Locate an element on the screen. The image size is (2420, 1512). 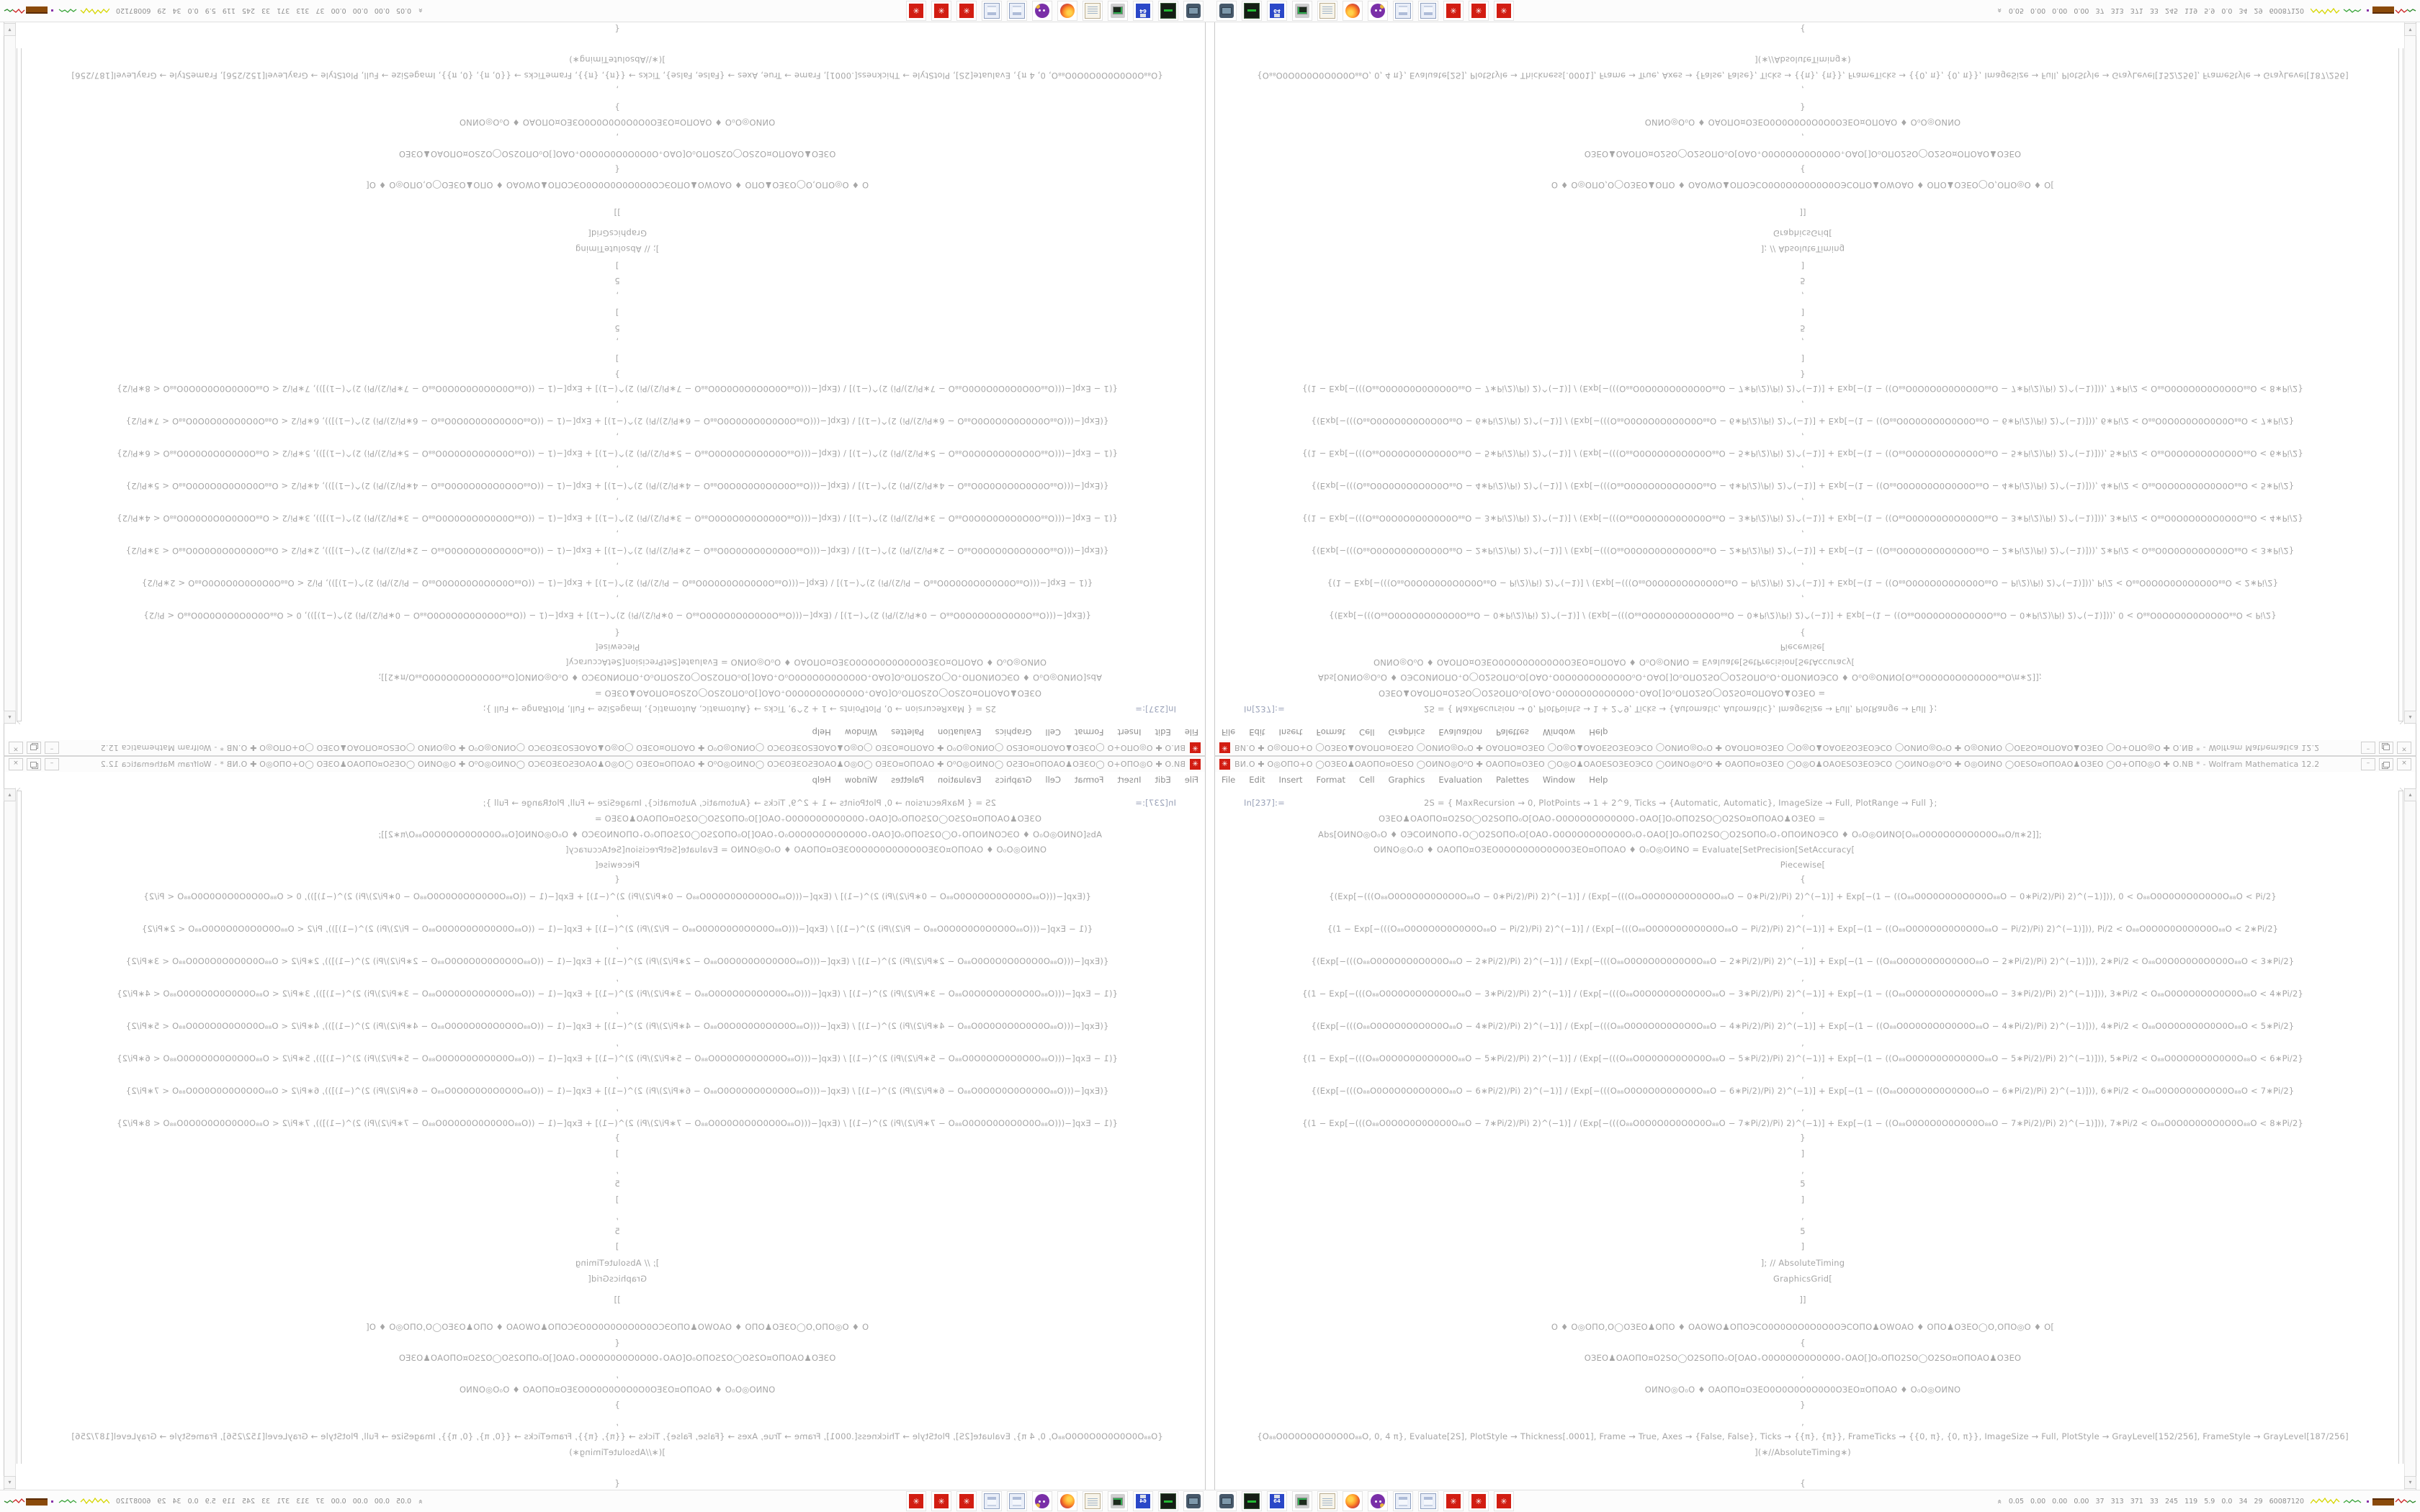
notebook-line: GraphicsGrid[ is located at coordinates (617, 1279).